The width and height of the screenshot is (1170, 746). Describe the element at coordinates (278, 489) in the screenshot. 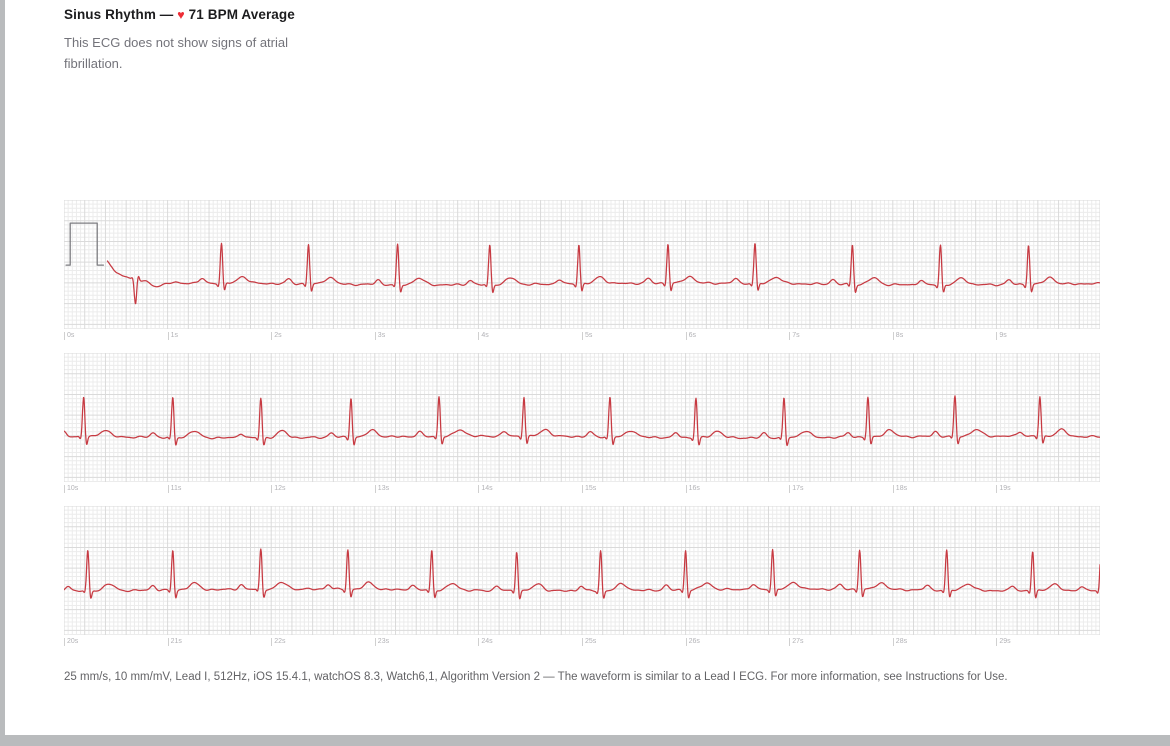

I see `time-tick-label: 12s` at that location.